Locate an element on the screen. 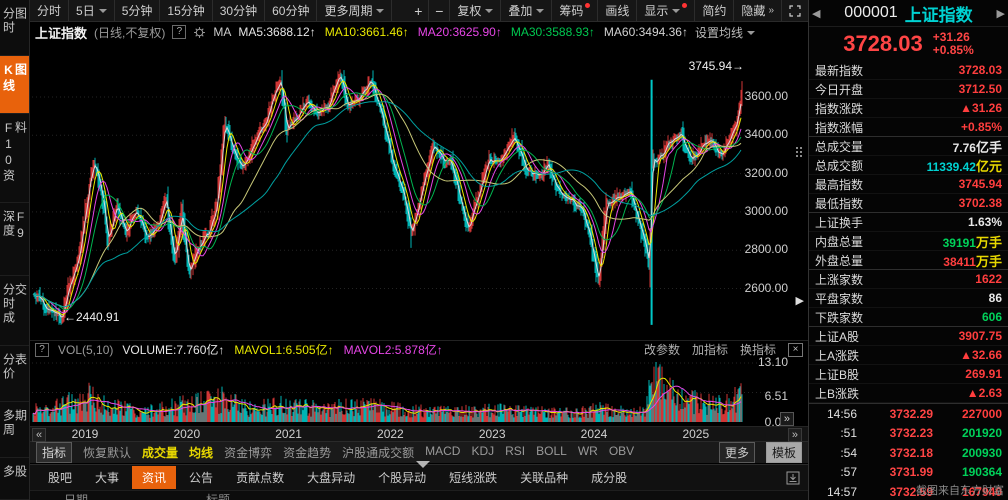 This screenshot has width=1008, height=500. stat-row-8: 上证换手 1.63% is located at coordinates (908, 222).